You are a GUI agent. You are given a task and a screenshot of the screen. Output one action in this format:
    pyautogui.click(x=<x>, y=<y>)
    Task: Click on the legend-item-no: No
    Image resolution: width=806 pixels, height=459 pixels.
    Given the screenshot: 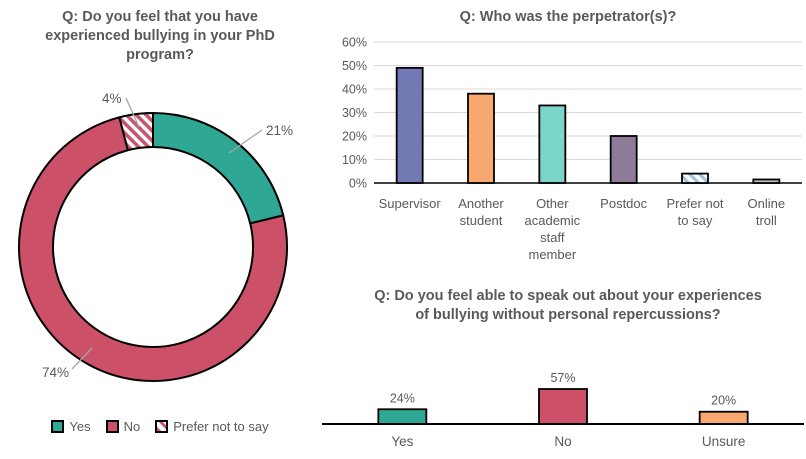 What is the action you would take?
    pyautogui.click(x=123, y=426)
    